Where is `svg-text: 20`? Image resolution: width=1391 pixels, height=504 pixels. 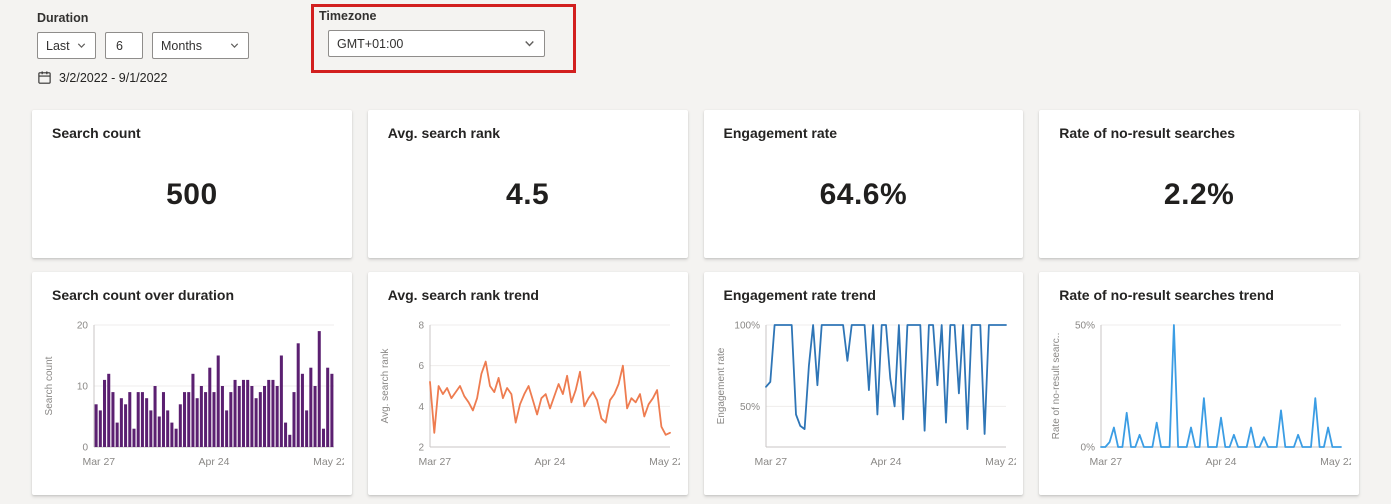
svg-text: 20 is located at coordinates (83, 326).